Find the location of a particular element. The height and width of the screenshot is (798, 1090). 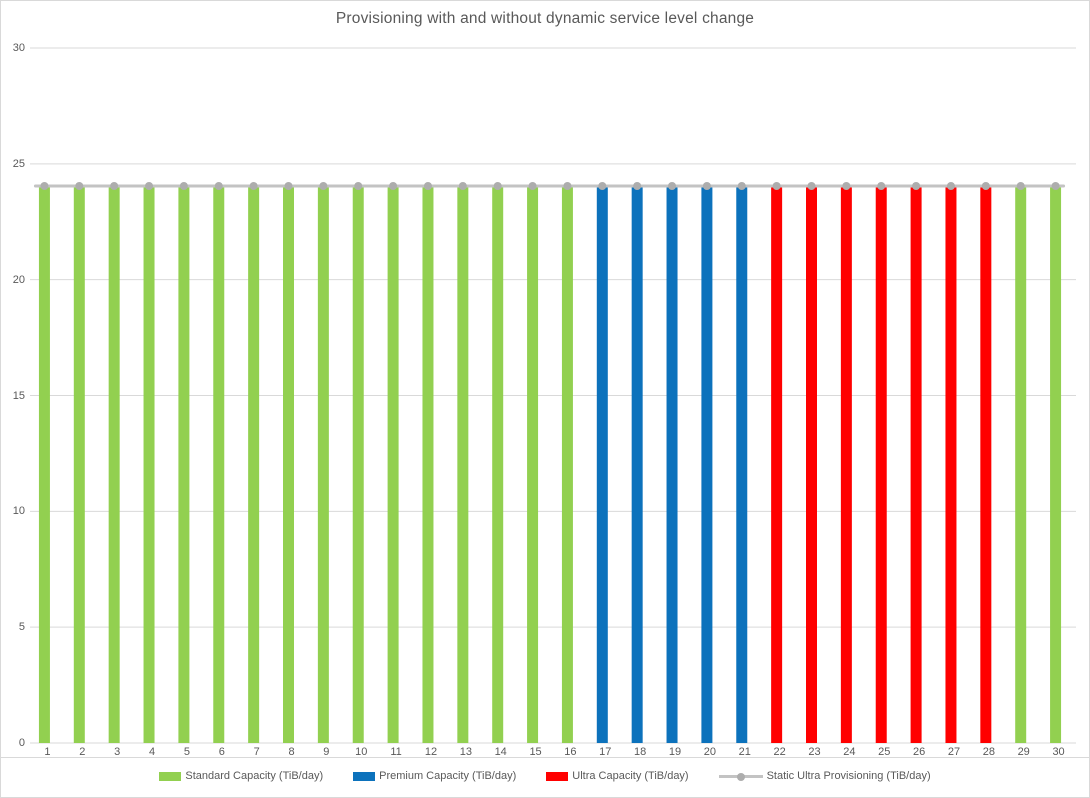

y-axis-label: 15 is located at coordinates (18, 395).